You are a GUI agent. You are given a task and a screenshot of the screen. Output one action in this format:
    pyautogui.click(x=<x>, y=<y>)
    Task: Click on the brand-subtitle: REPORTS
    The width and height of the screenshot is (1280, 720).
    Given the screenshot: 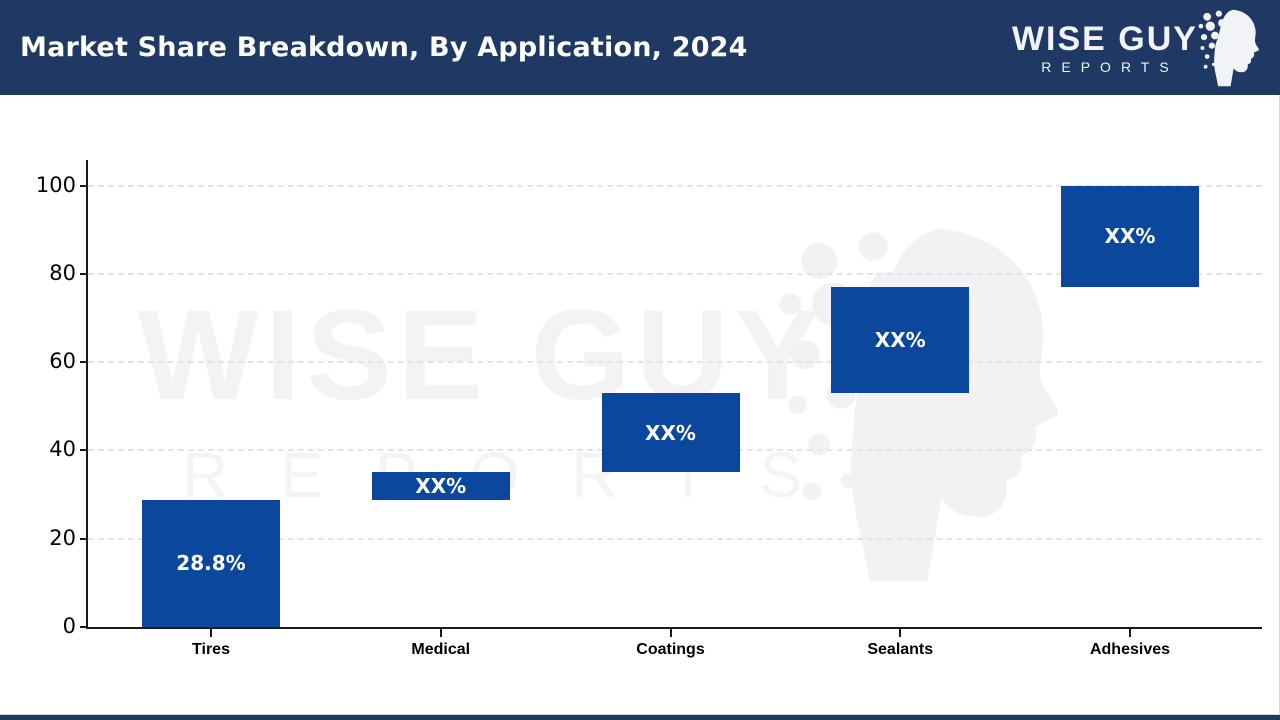 What is the action you would take?
    pyautogui.click(x=1110, y=66)
    